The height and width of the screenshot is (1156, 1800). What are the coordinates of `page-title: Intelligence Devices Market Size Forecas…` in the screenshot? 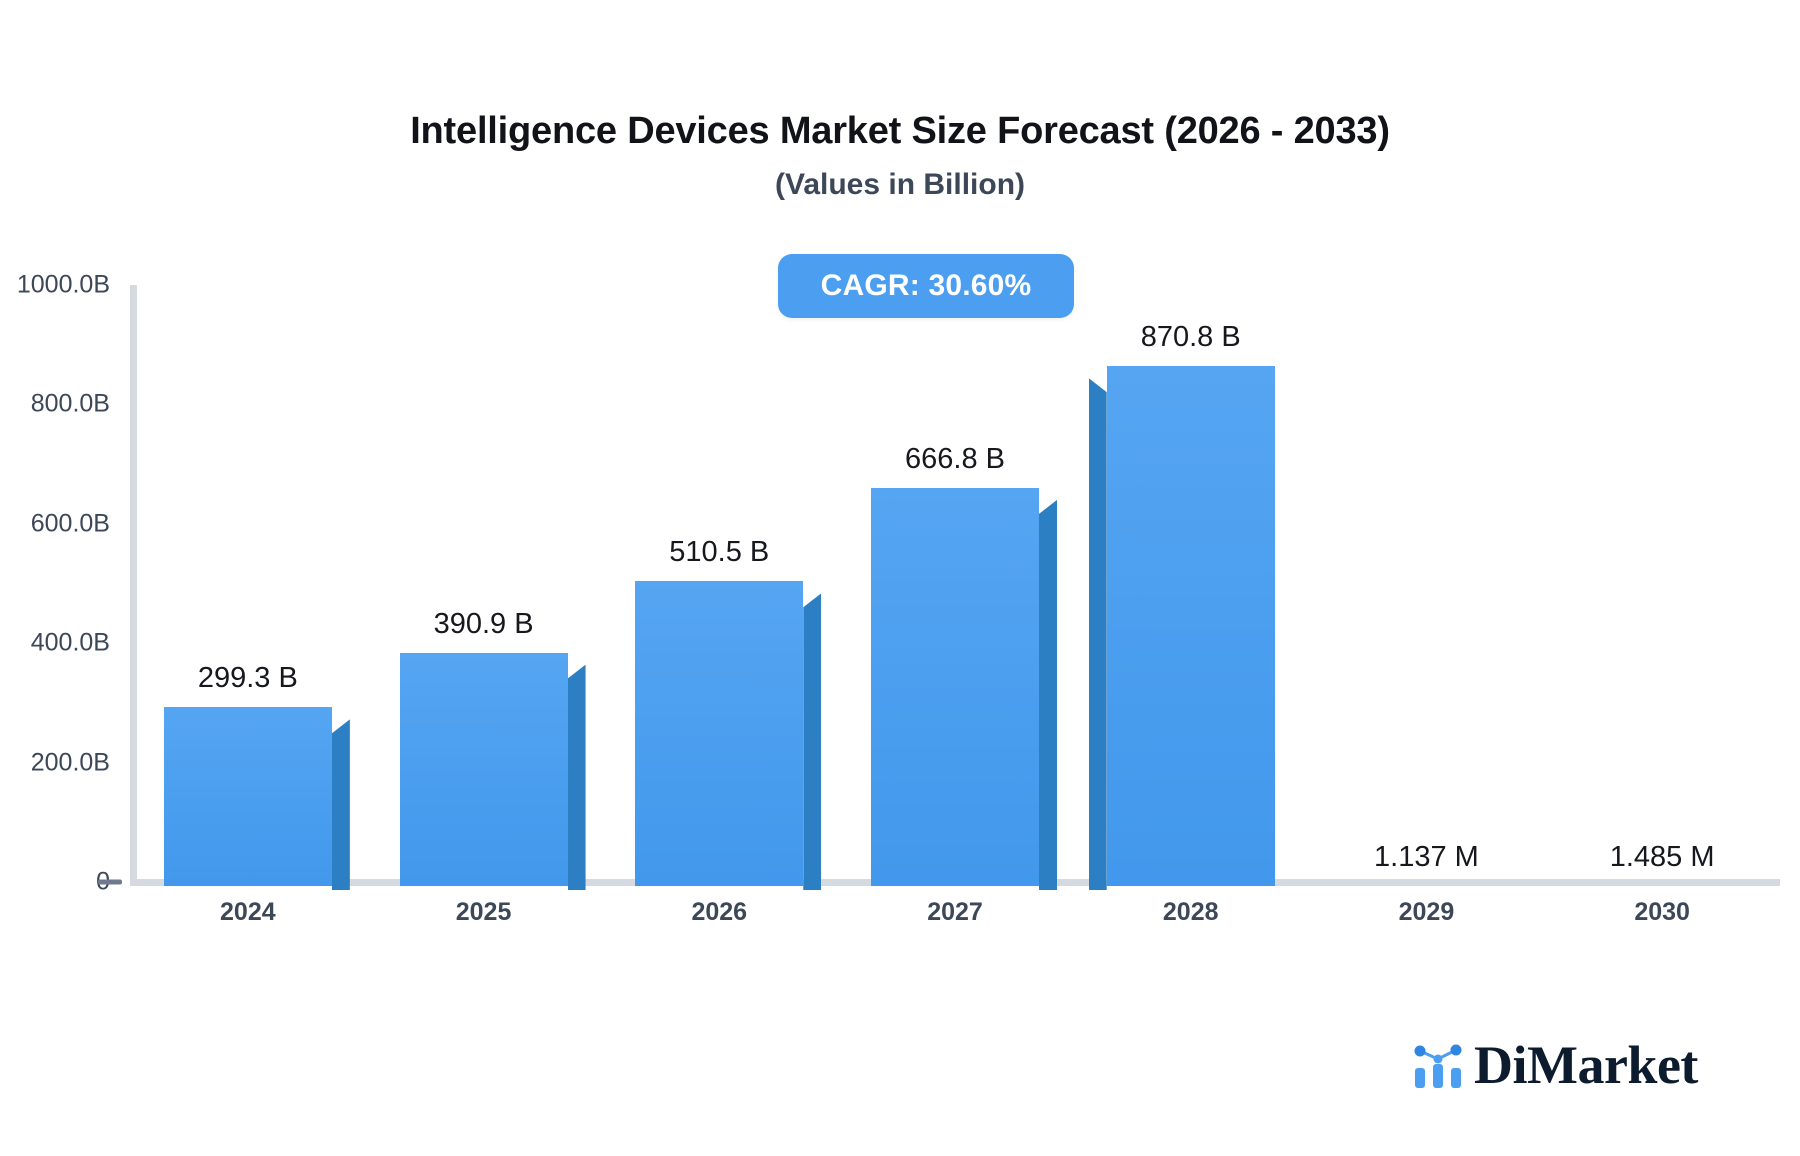 It's located at (900, 131).